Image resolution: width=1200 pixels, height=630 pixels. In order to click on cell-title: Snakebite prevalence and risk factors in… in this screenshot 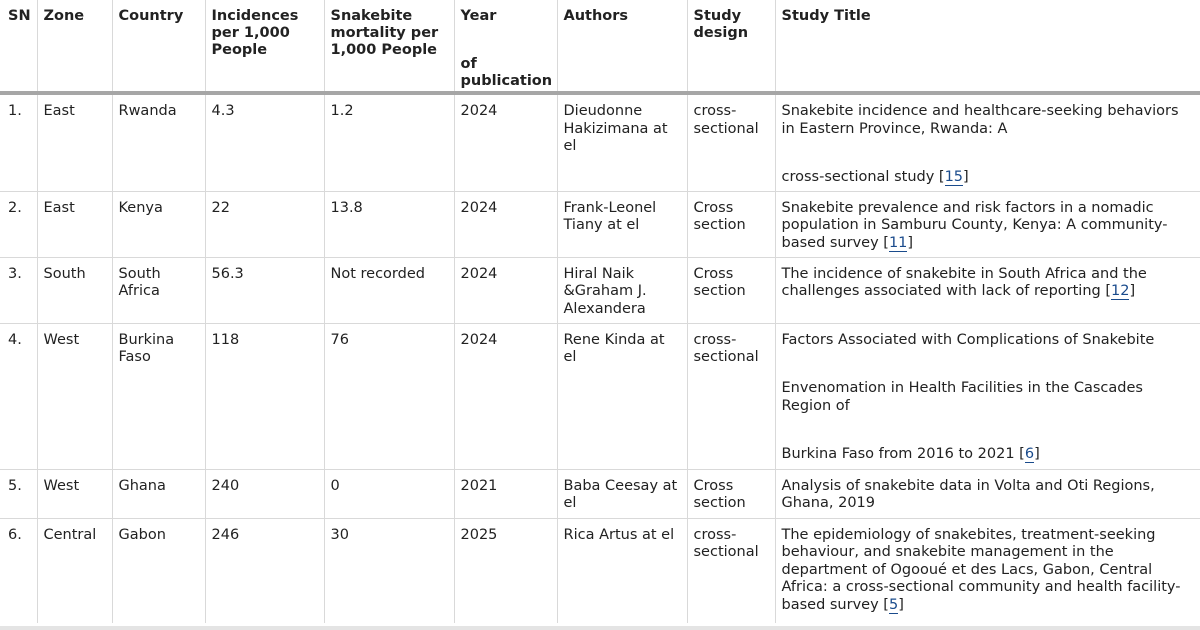, I will do `click(987, 223)`.